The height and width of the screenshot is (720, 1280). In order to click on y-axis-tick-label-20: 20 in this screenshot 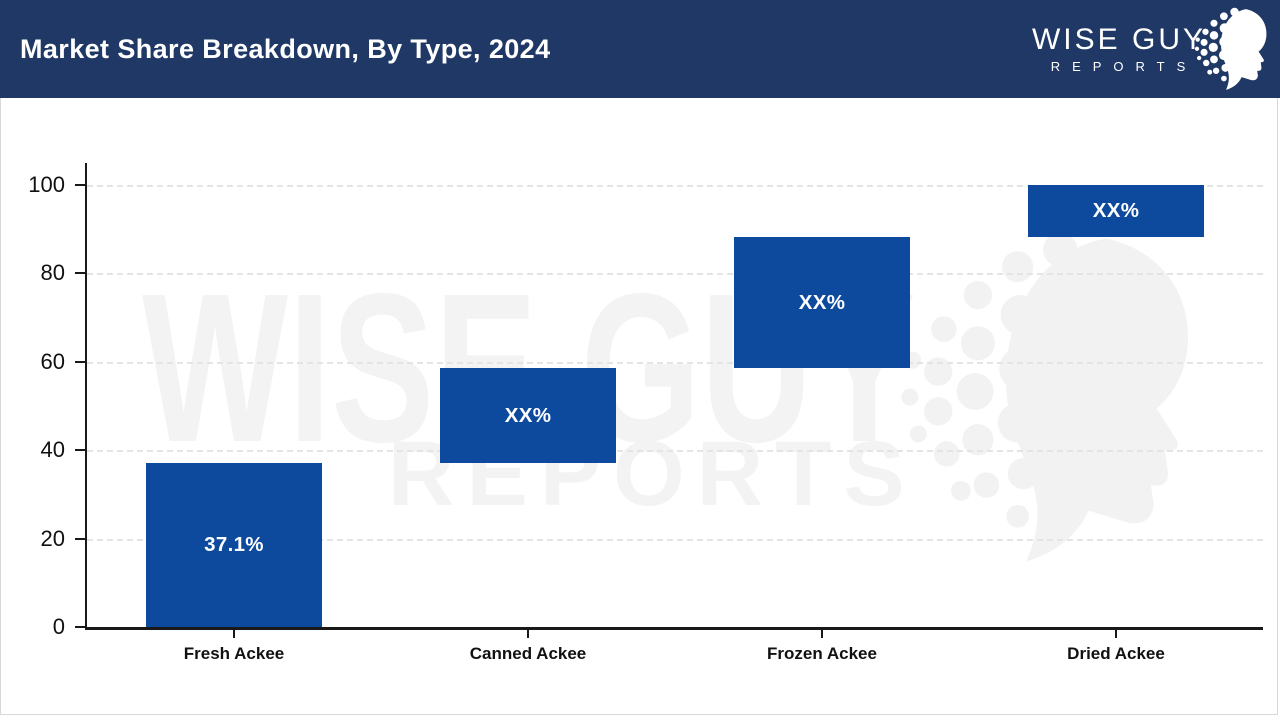, I will do `click(52, 538)`.